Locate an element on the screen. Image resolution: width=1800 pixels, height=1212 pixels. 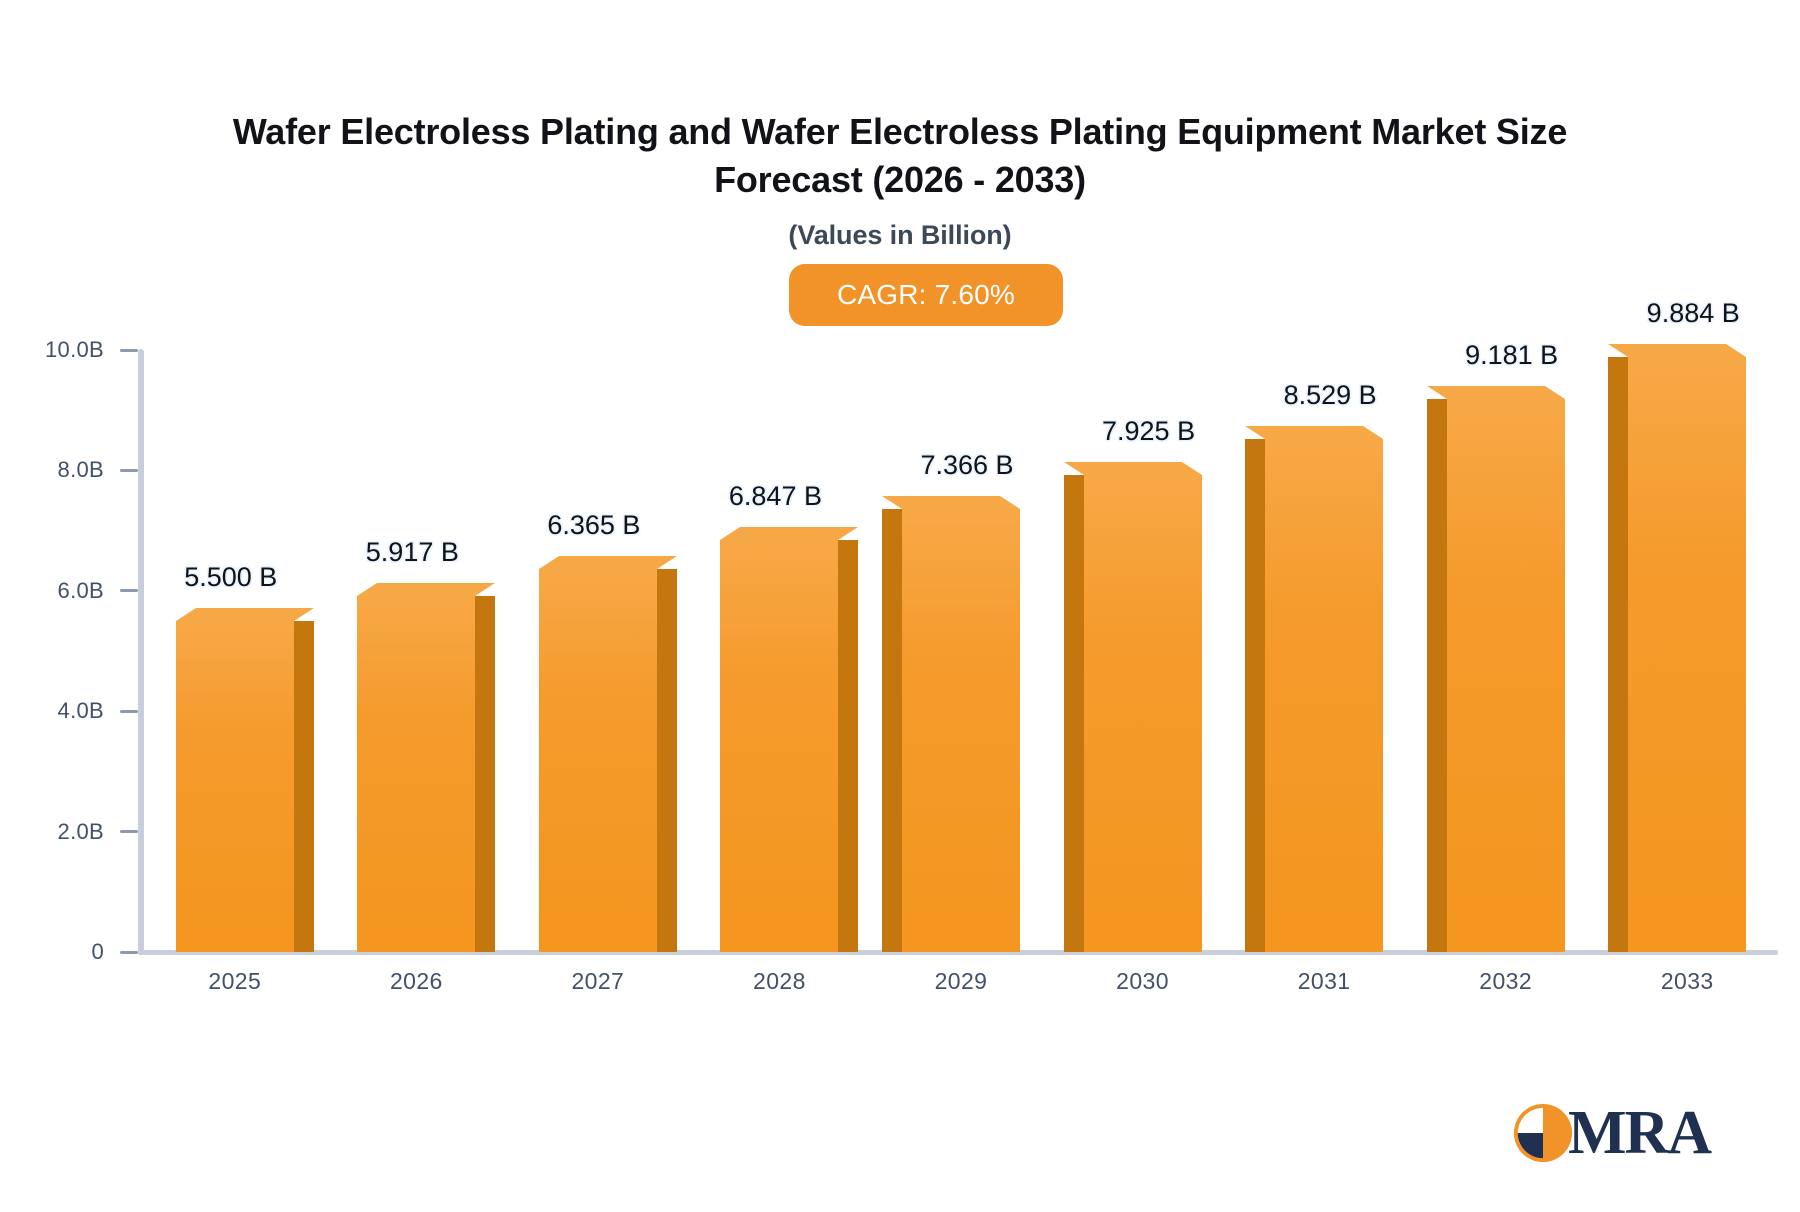
chart-subtitle: (Values in Billion) is located at coordinates (900, 234).